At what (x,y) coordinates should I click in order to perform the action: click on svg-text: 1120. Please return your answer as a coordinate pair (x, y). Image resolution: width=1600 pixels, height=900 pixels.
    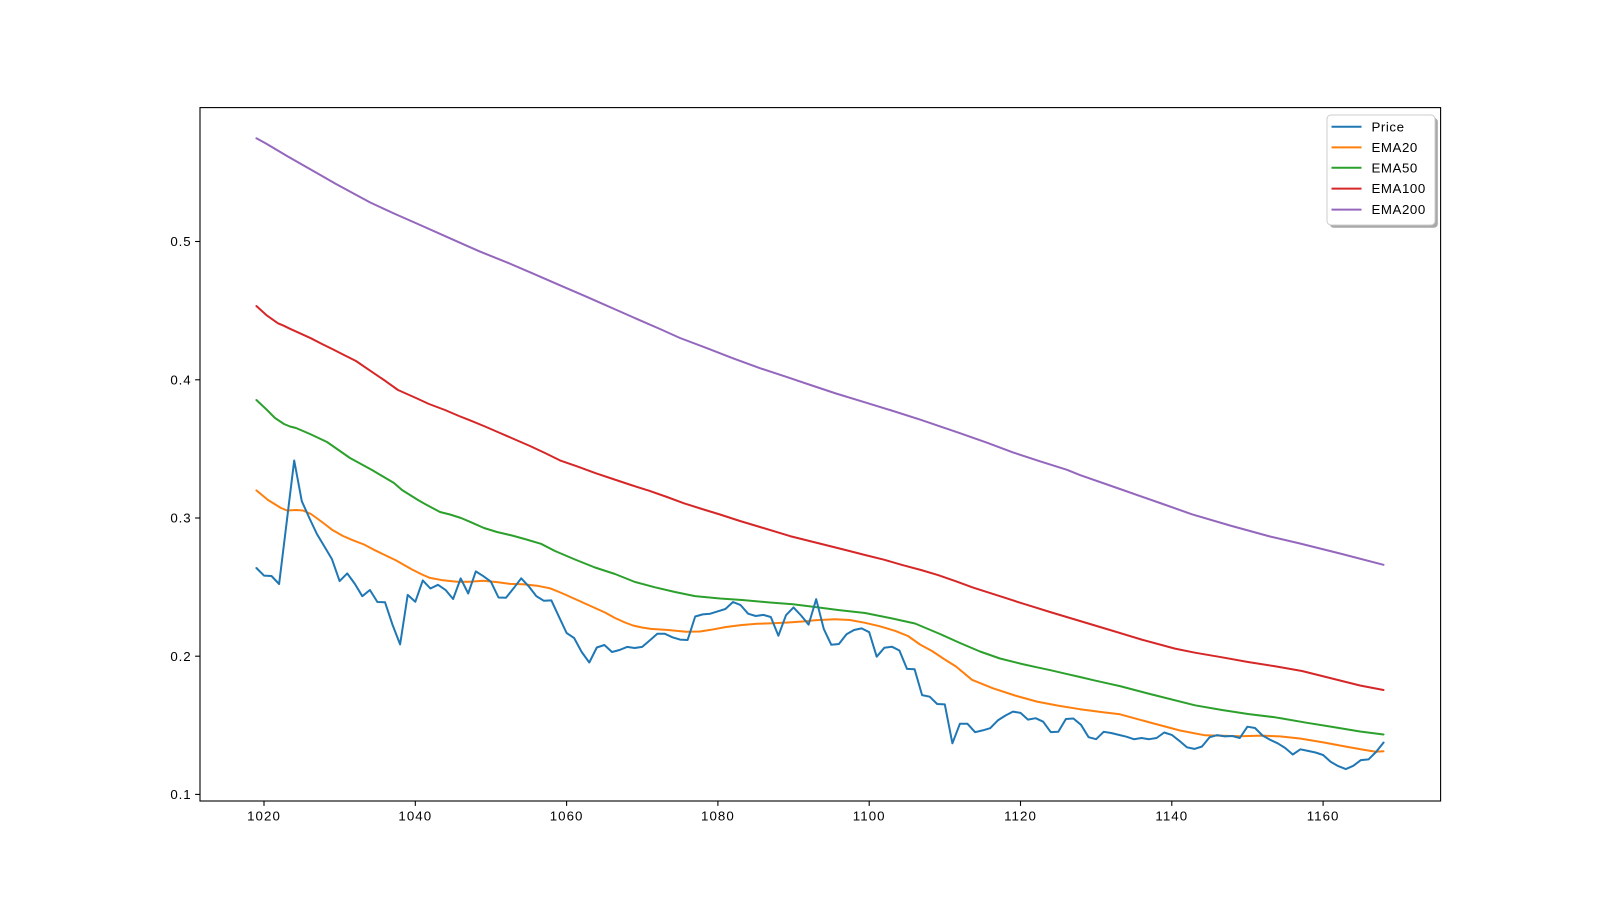
    Looking at the image, I should click on (1020, 816).